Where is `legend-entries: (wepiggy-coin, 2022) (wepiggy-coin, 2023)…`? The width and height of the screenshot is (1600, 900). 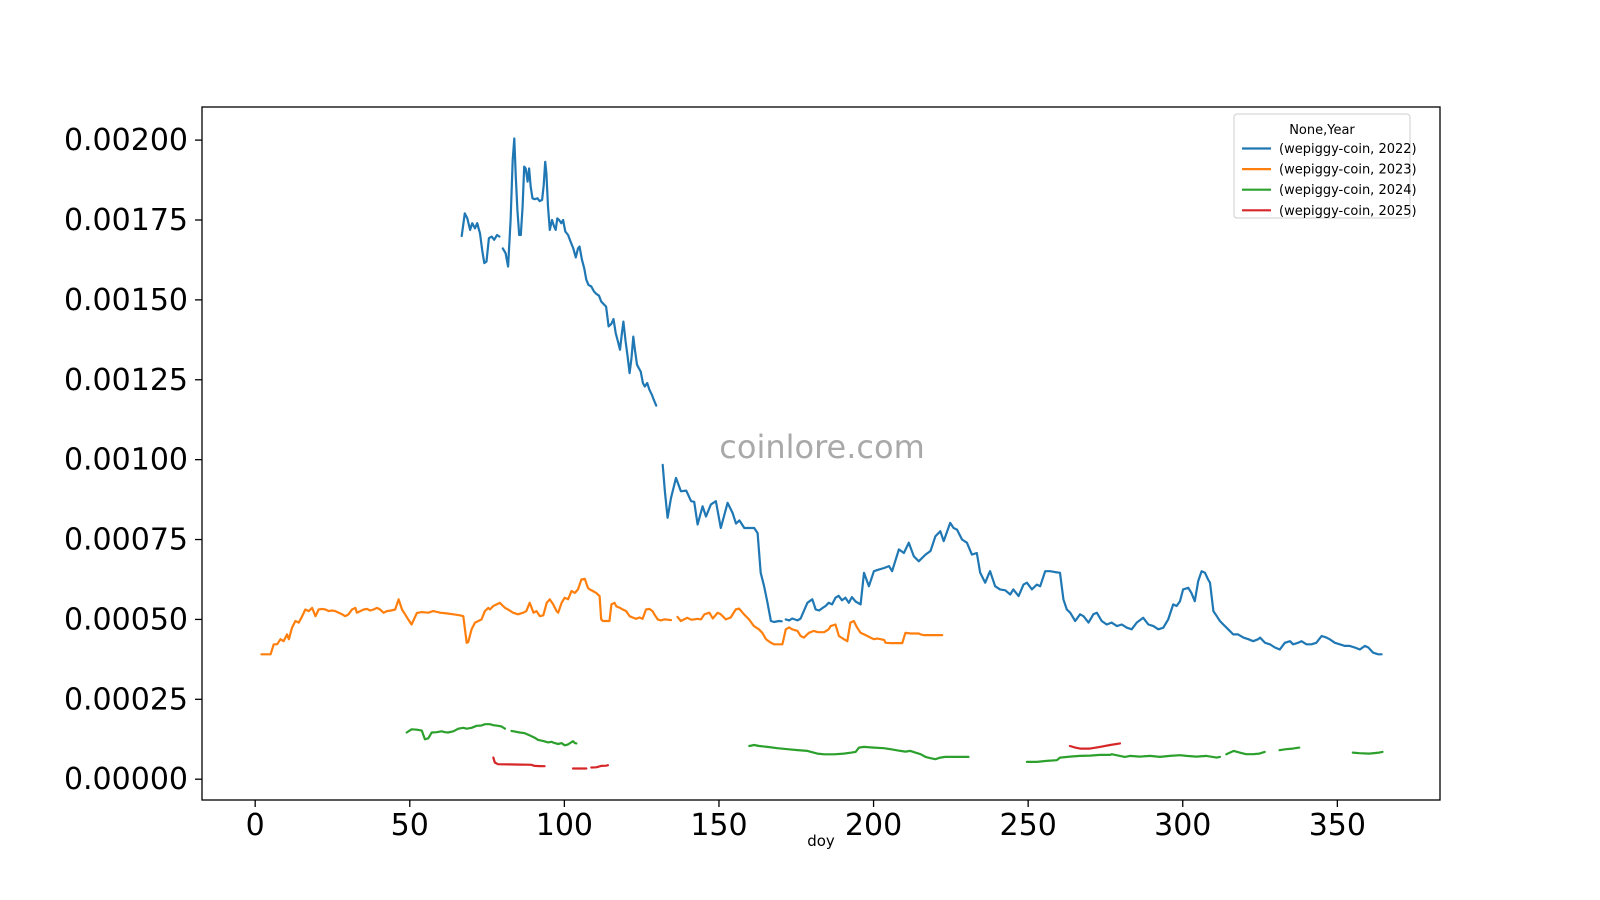
legend-entries: (wepiggy-coin, 2022) (wepiggy-coin, 2023)… is located at coordinates (1329, 180).